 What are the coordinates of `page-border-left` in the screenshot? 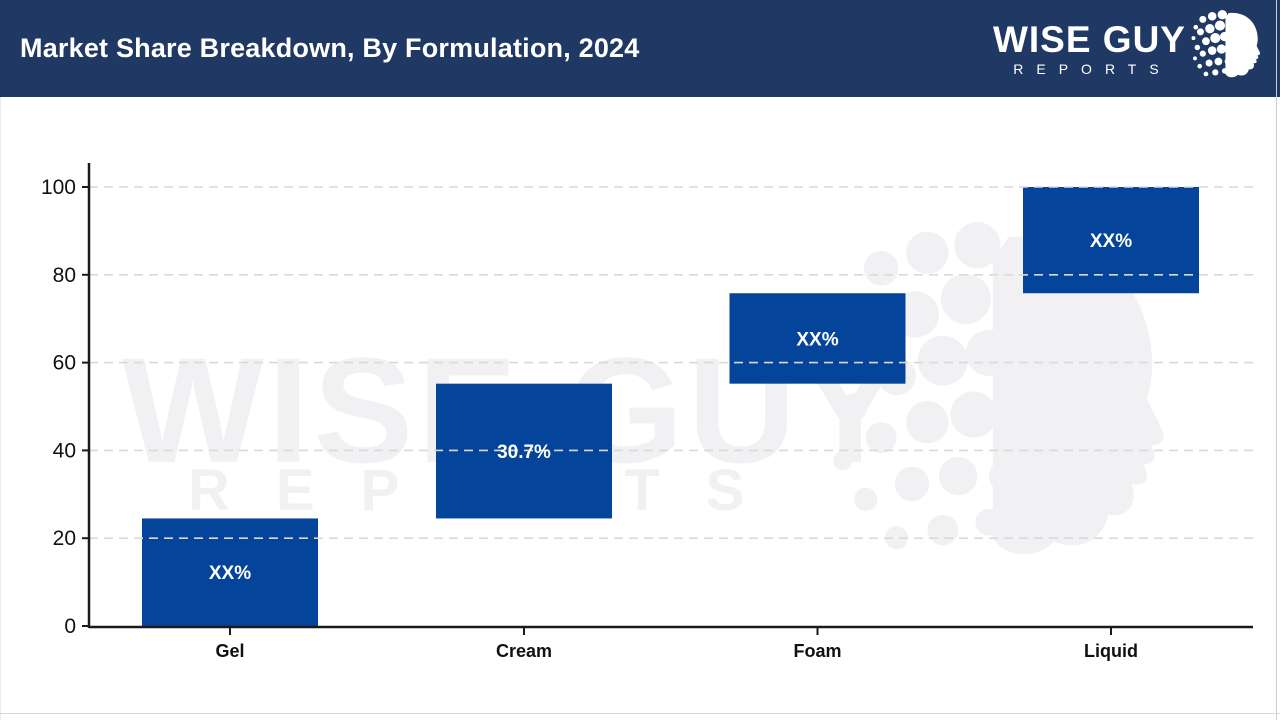 It's located at (0, 408).